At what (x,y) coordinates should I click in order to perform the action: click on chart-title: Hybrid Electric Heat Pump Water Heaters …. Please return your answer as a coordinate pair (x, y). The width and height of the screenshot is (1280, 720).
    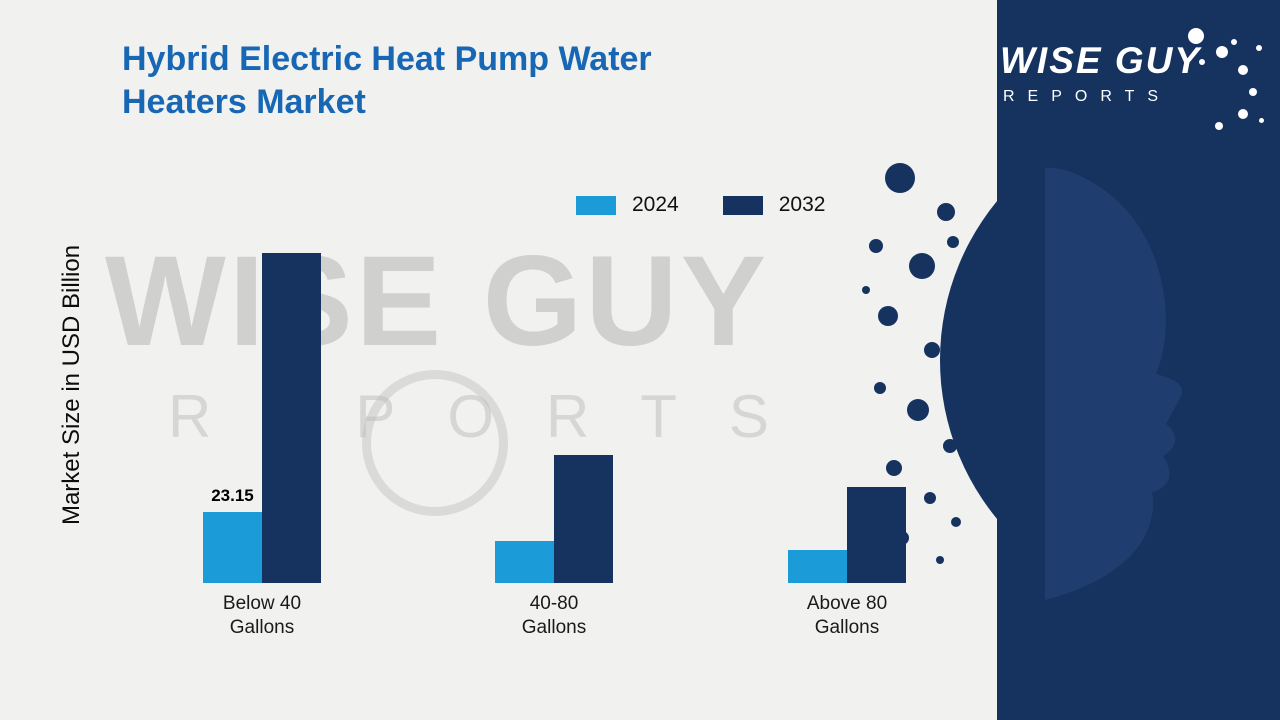
    Looking at the image, I should click on (387, 80).